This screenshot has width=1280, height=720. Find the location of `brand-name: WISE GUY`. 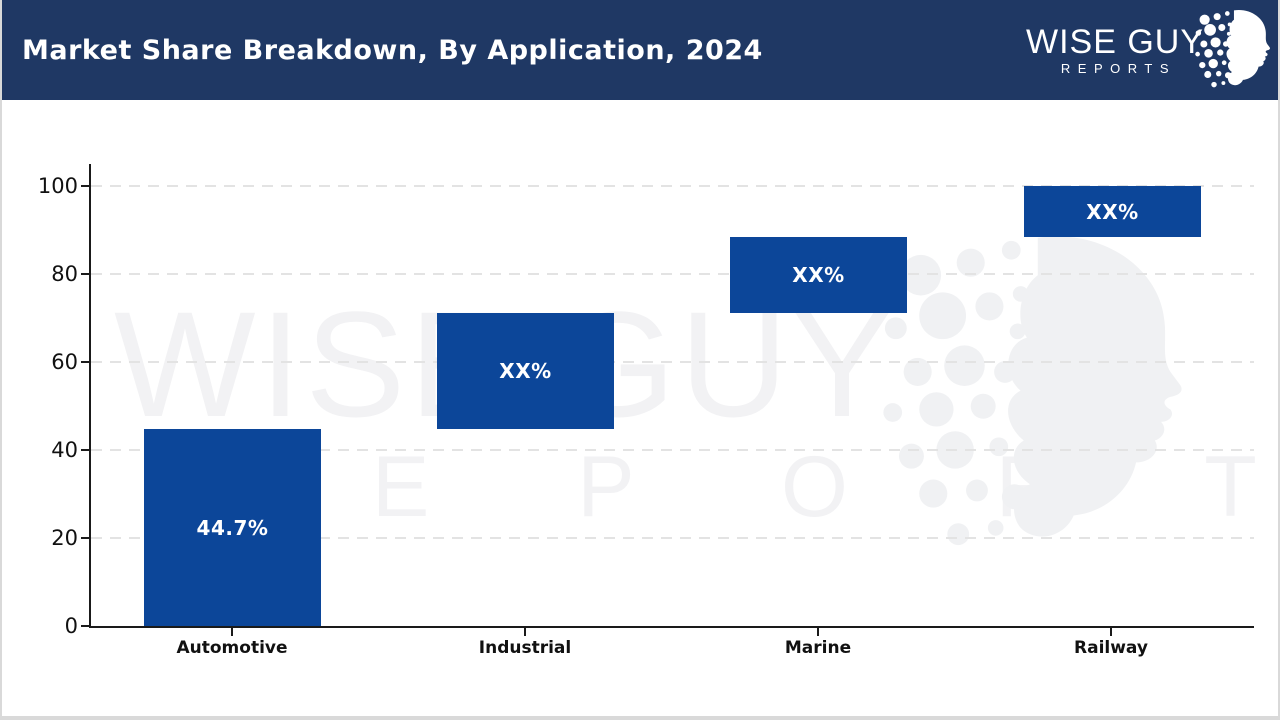

brand-name: WISE GUY is located at coordinates (1115, 42).